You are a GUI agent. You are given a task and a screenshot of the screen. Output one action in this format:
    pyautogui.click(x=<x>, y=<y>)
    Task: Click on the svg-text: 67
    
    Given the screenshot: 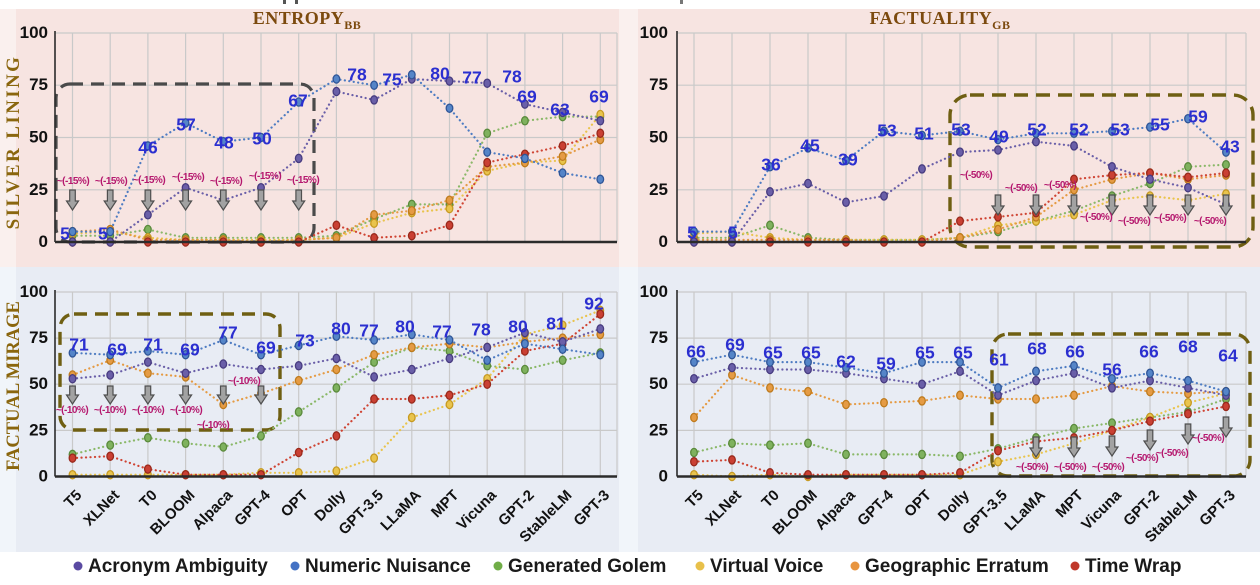 What is the action you would take?
    pyautogui.click(x=297, y=101)
    